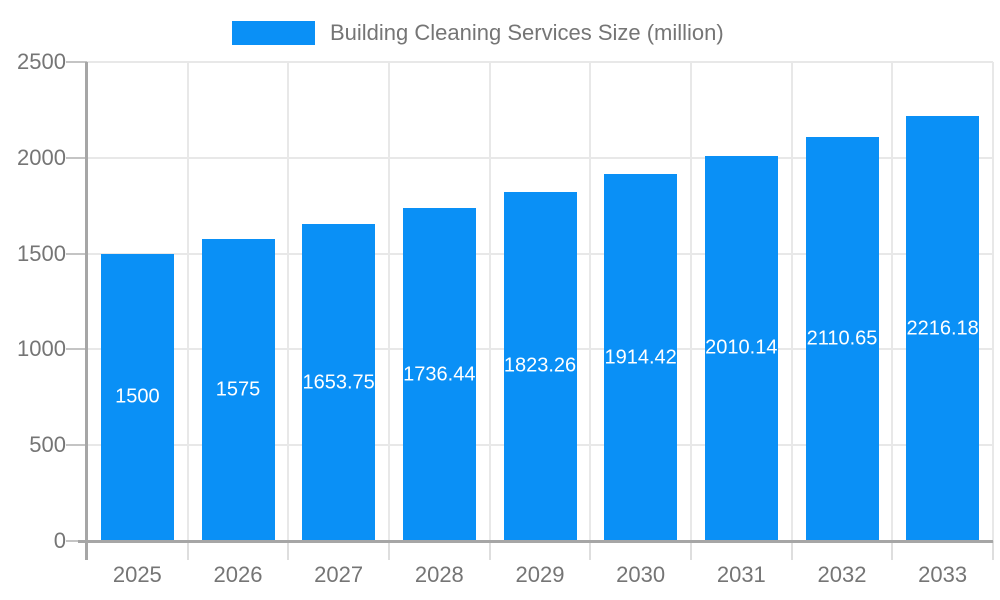 The width and height of the screenshot is (1000, 600). I want to click on bar-value-label: 1500, so click(137, 396).